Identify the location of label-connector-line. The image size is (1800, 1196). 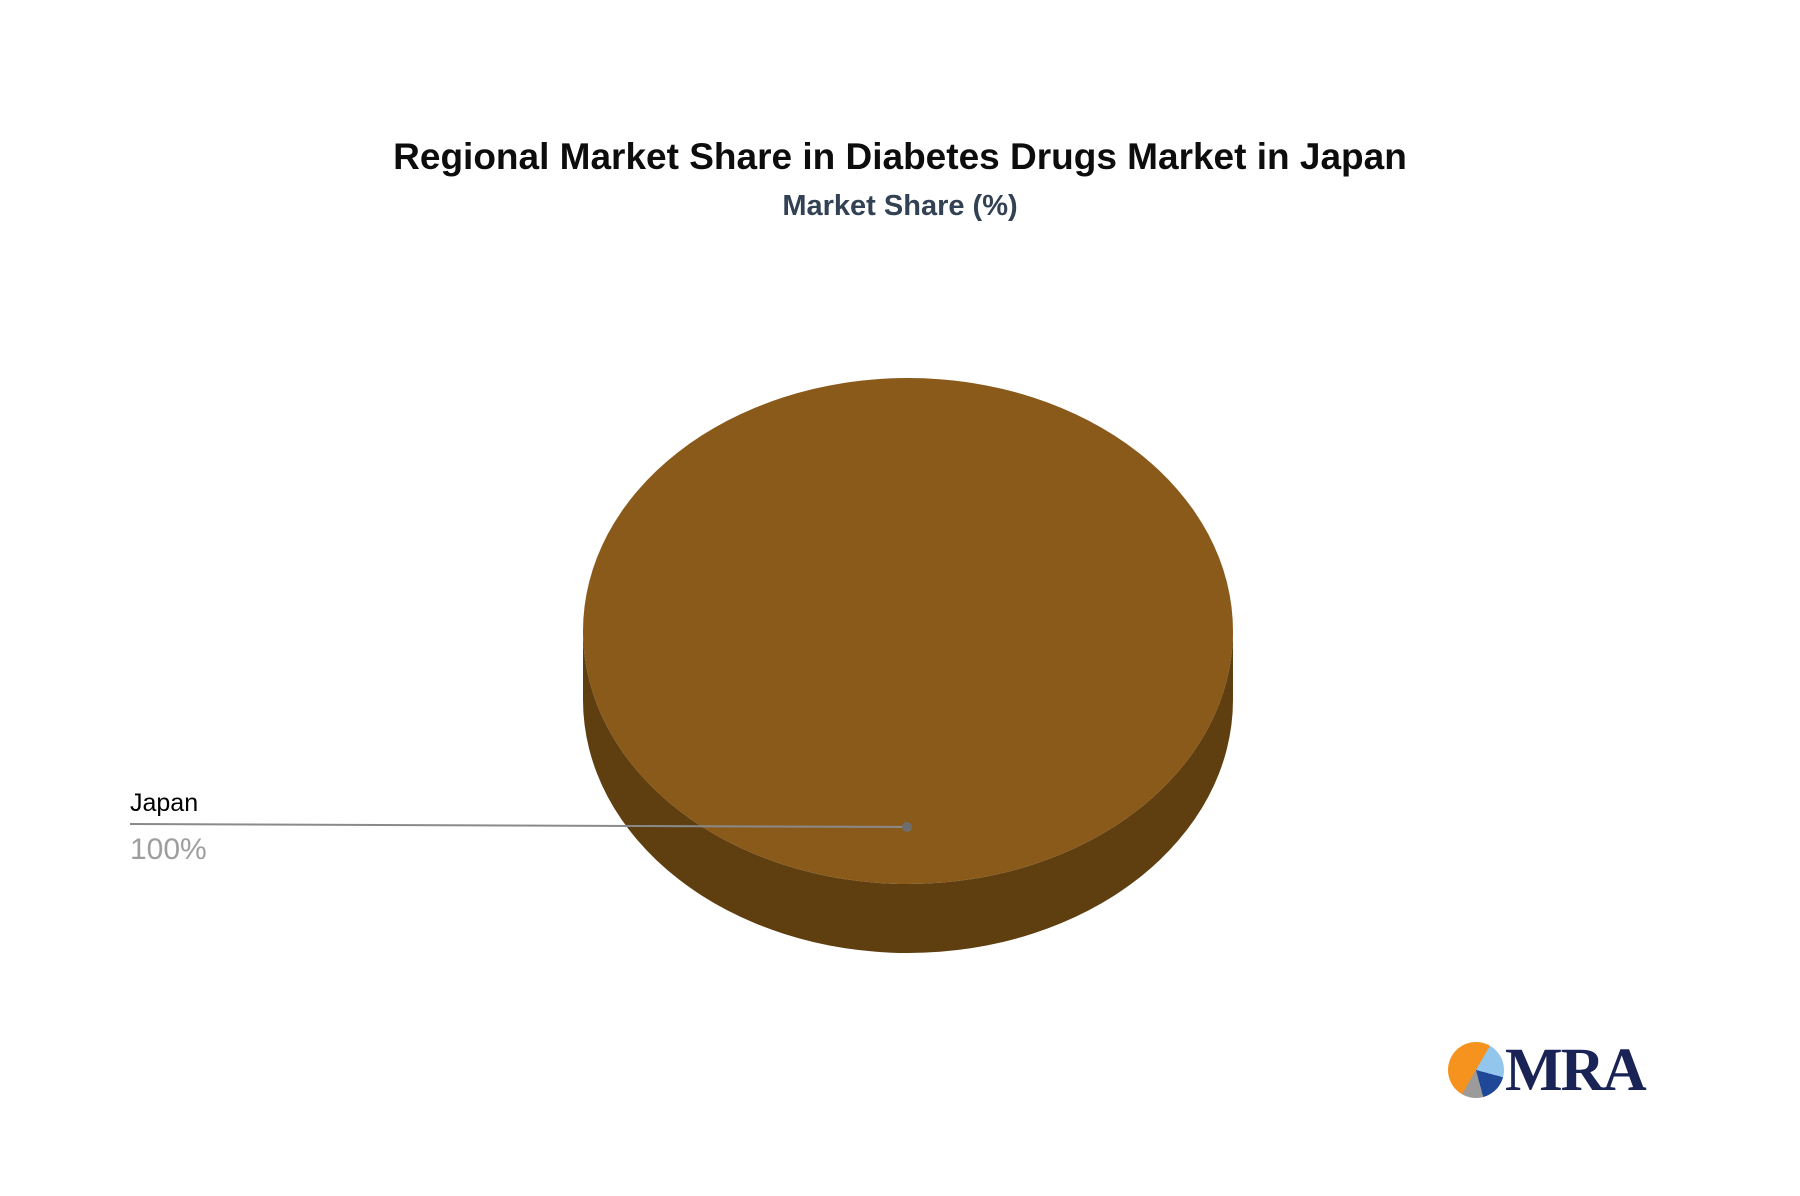
(518, 825).